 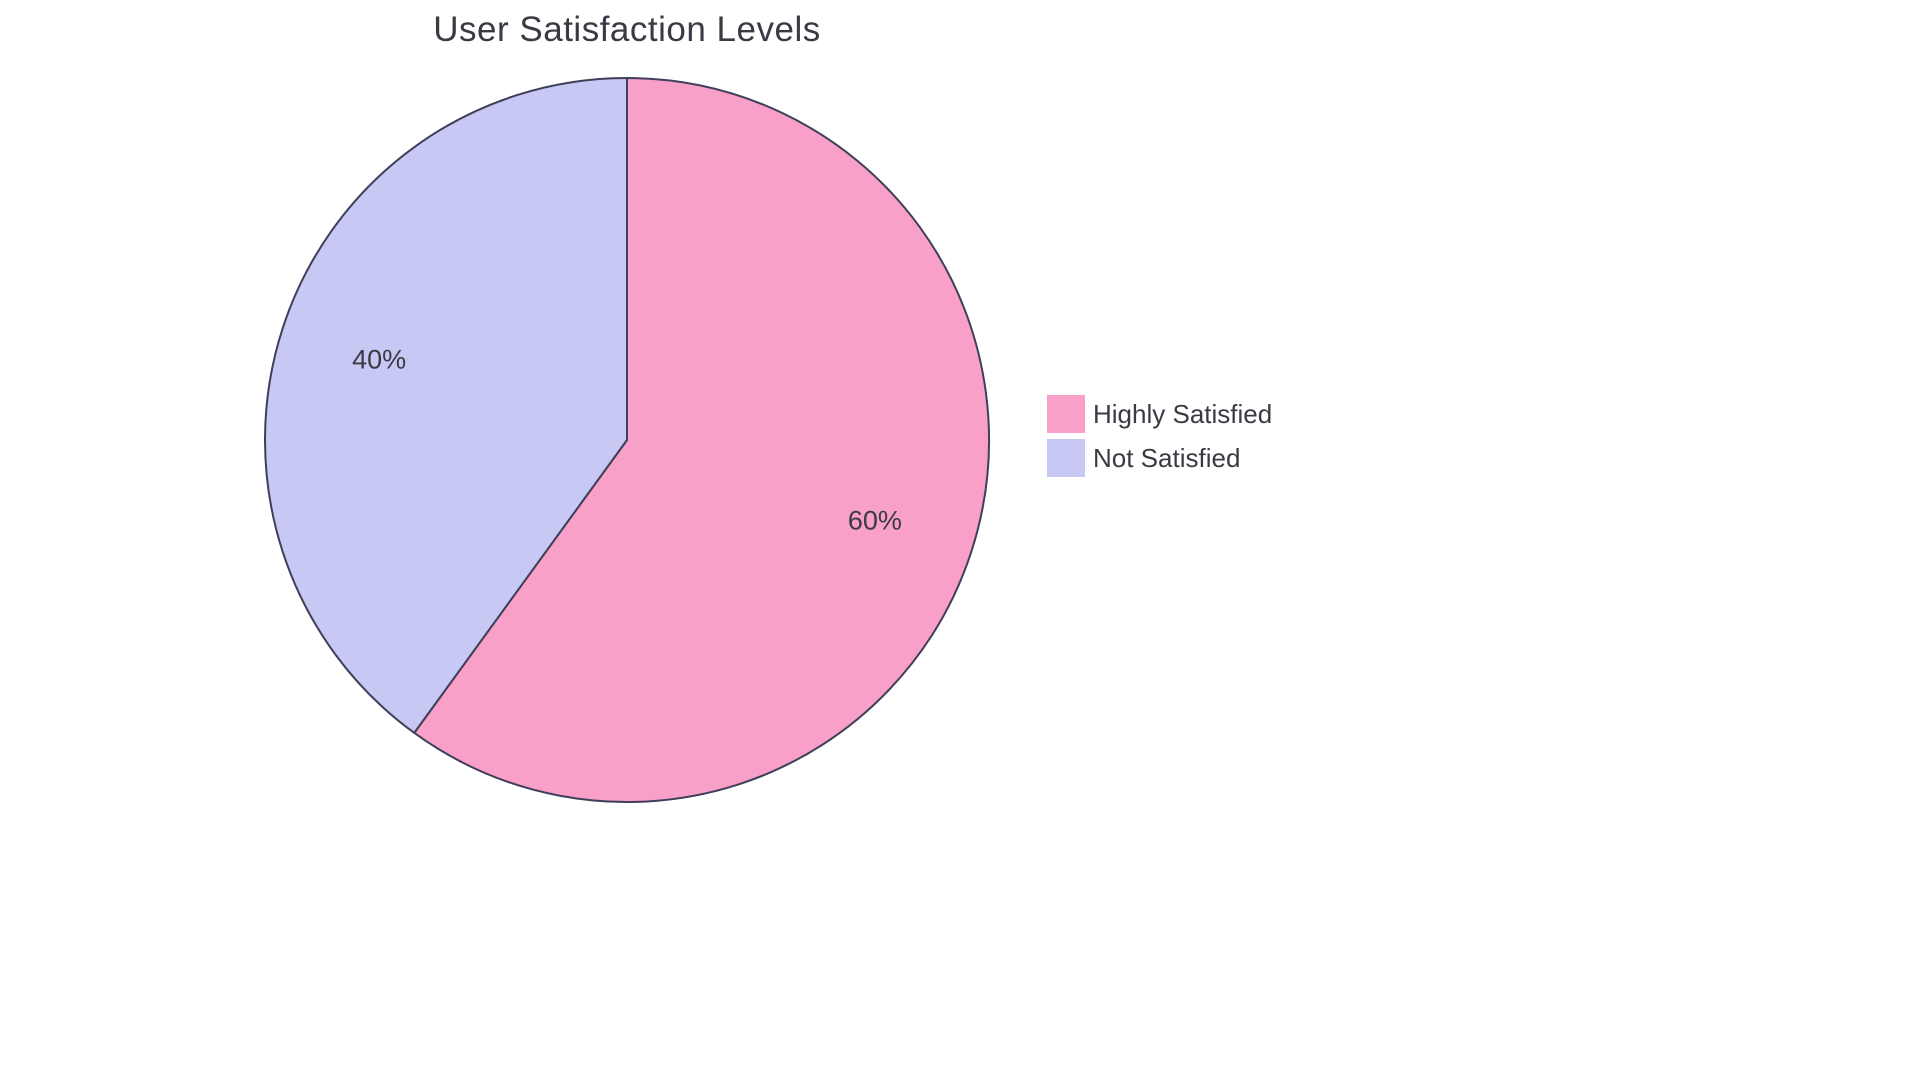 I want to click on legend-item-highly-satisfied: Highly Satisfied, so click(x=1159, y=414).